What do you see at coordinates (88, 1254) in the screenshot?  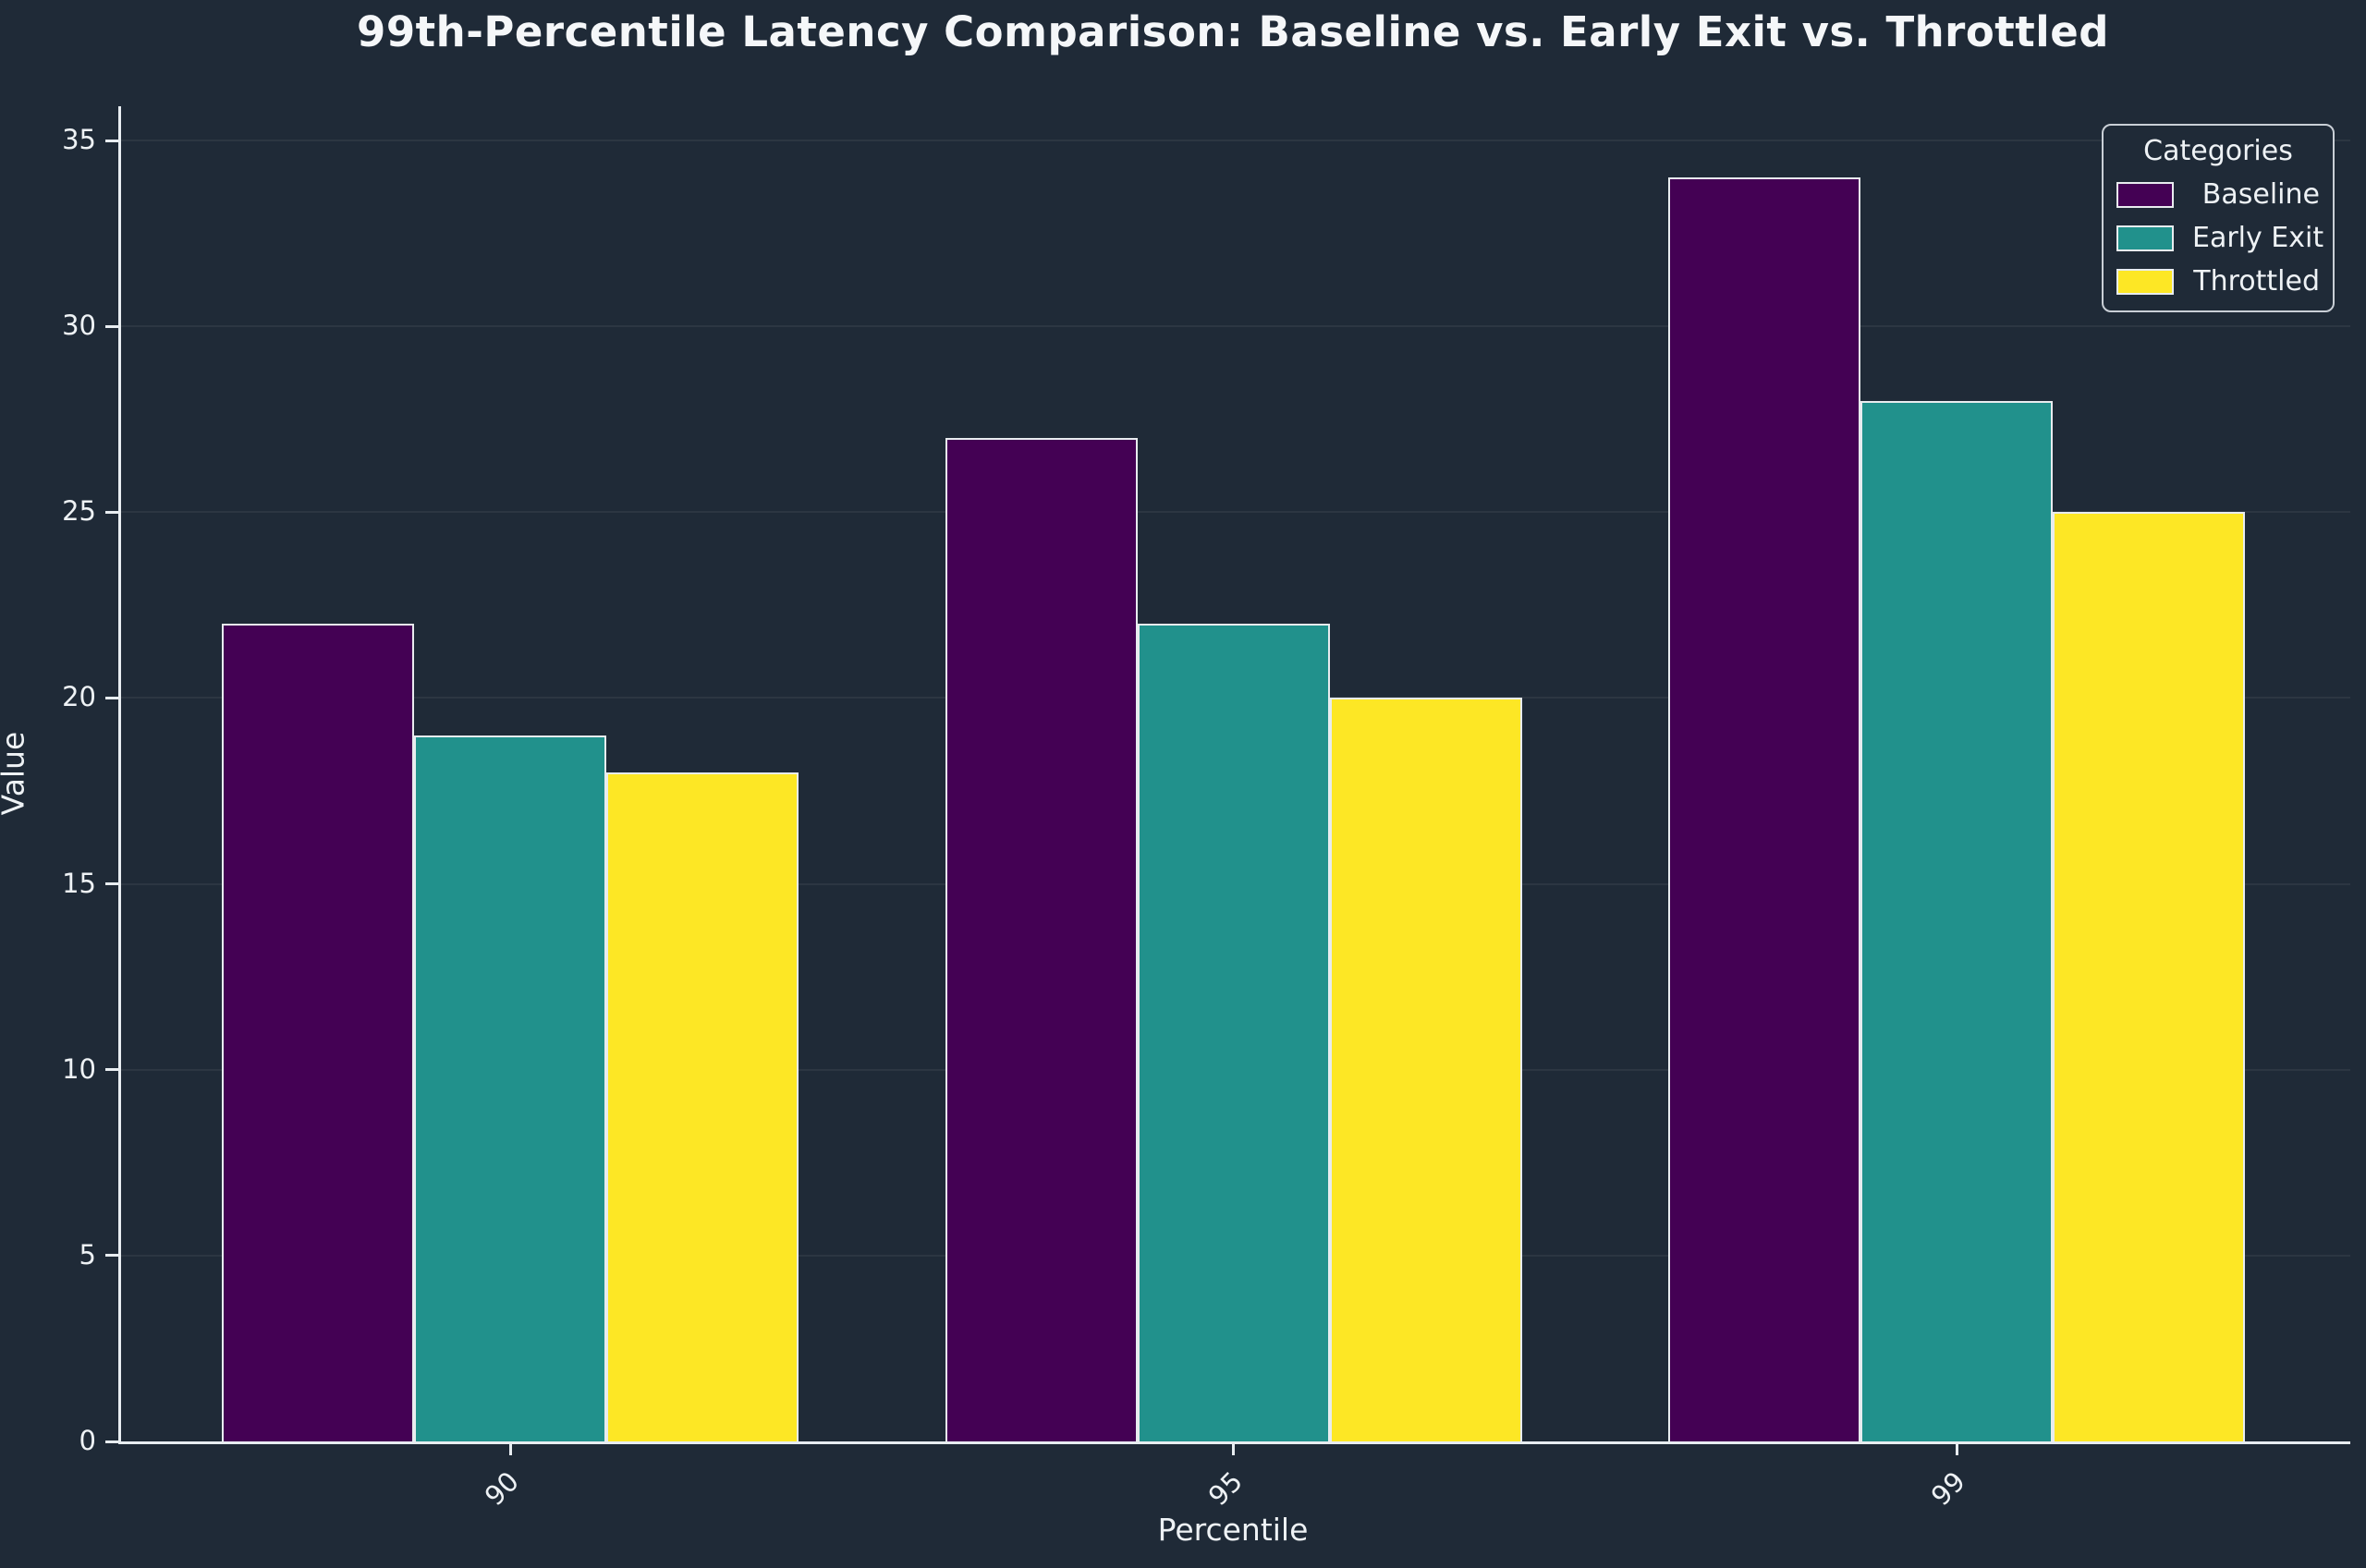 I see `y-tick-label-5: 5` at bounding box center [88, 1254].